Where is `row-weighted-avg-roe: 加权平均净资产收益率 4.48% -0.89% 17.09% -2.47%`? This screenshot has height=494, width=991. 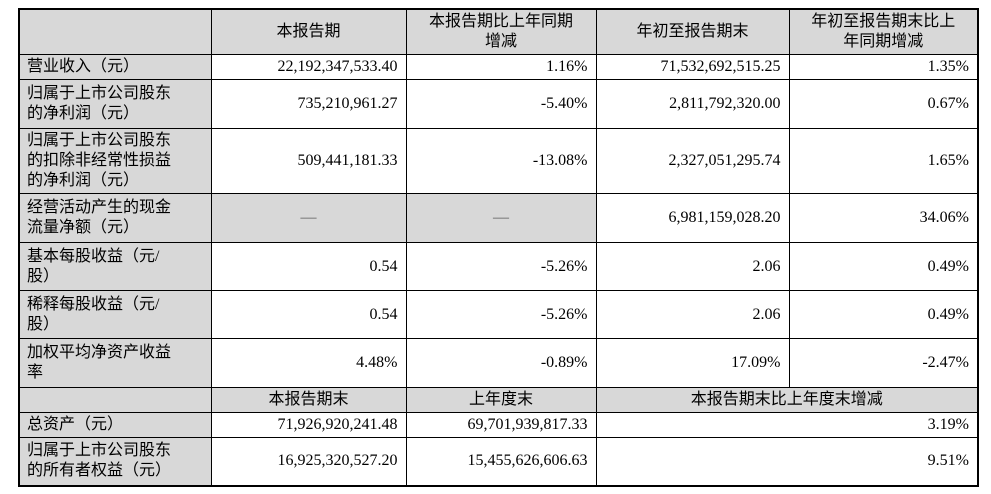
row-weighted-avg-roe: 加权平均净资产收益率 4.48% -0.89% 17.09% -2.47% is located at coordinates (498, 363).